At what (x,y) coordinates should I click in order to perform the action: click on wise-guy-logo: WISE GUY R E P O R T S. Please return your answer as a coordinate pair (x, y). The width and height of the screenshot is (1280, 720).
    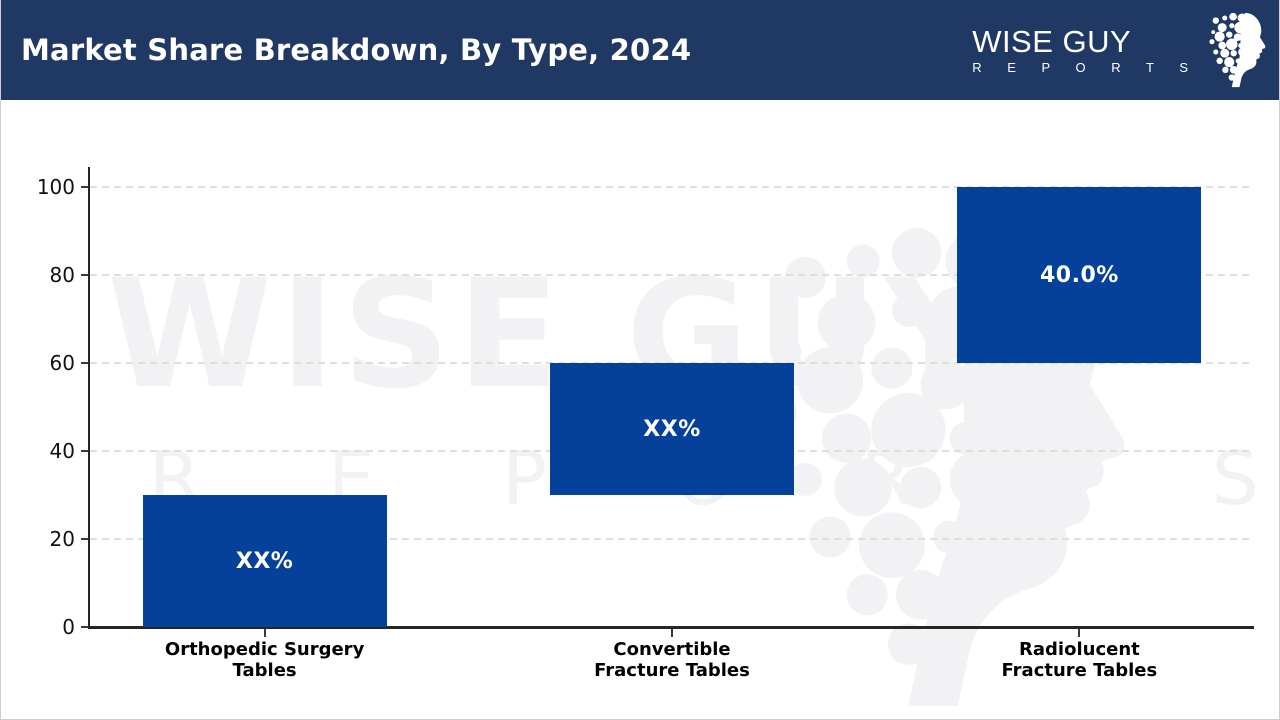
    Looking at the image, I should click on (1119, 50).